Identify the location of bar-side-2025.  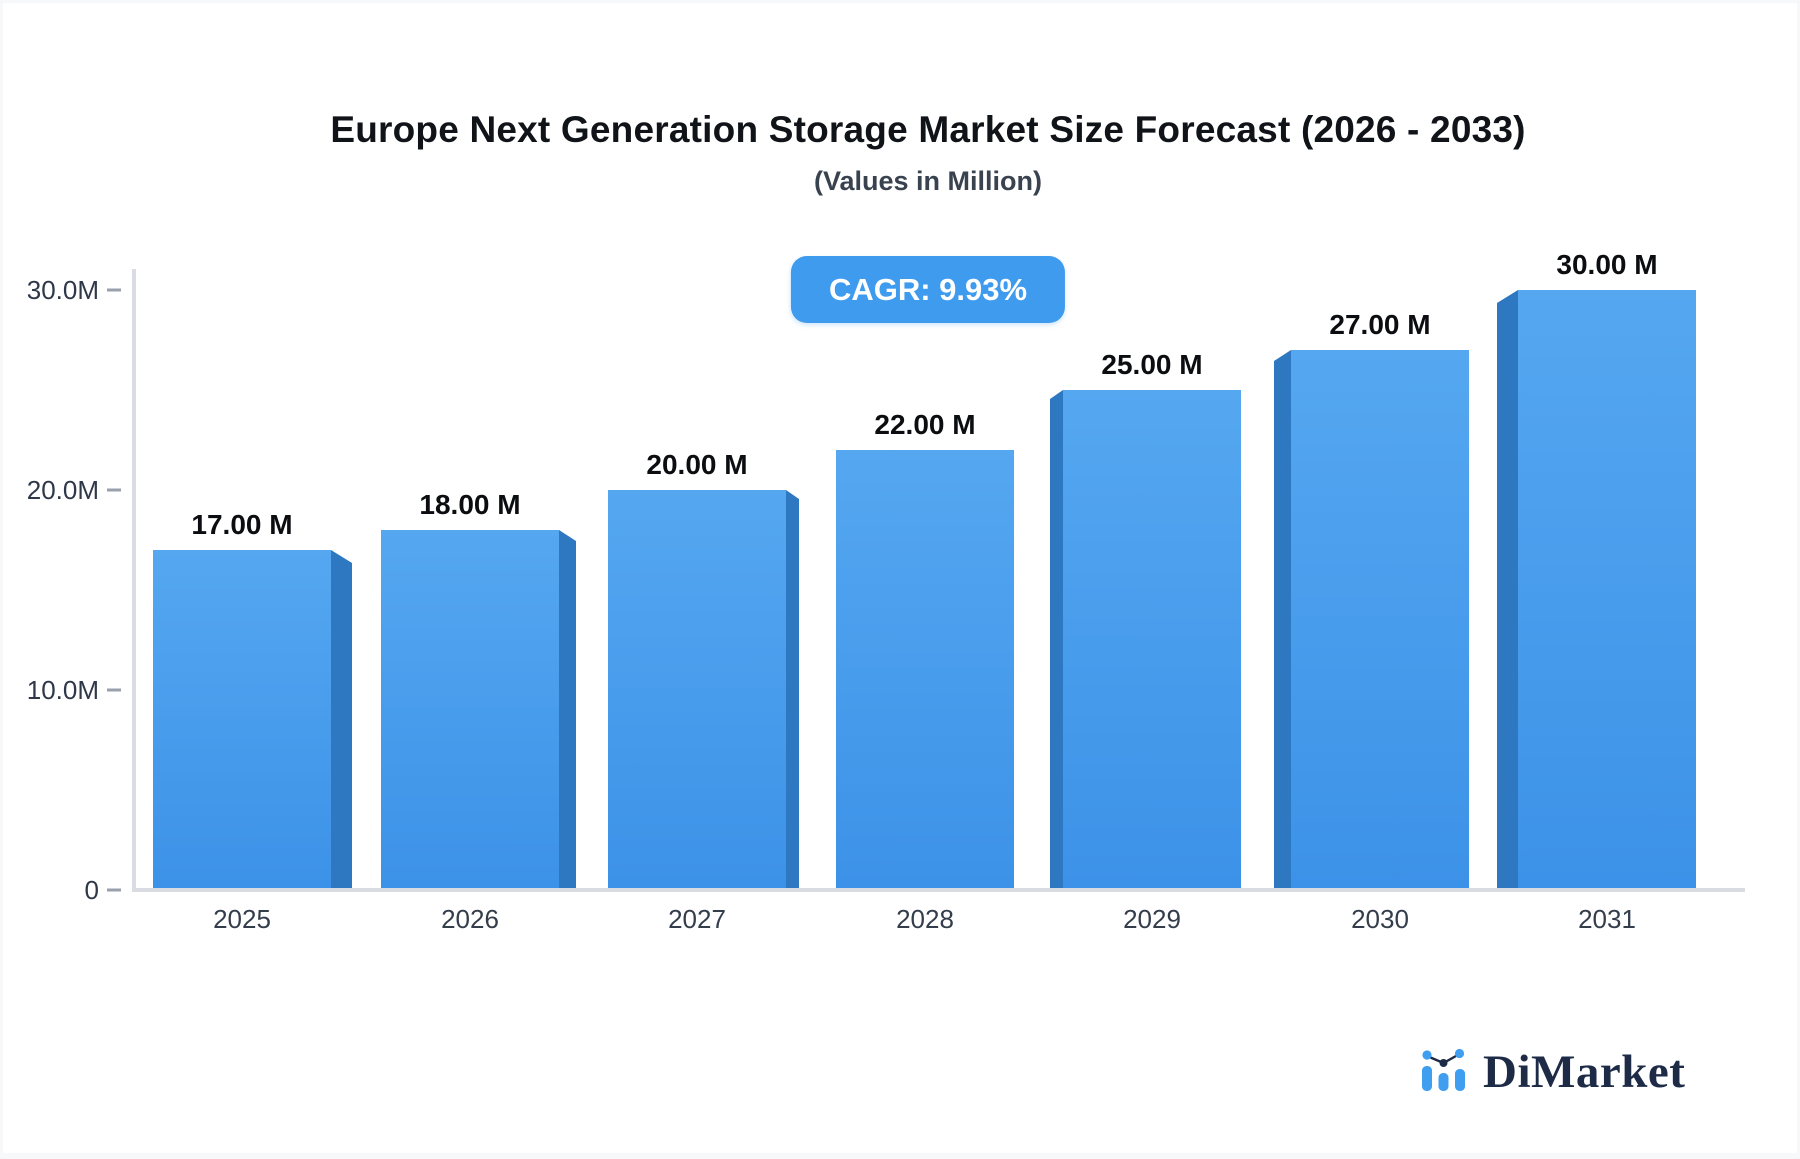
(341, 720).